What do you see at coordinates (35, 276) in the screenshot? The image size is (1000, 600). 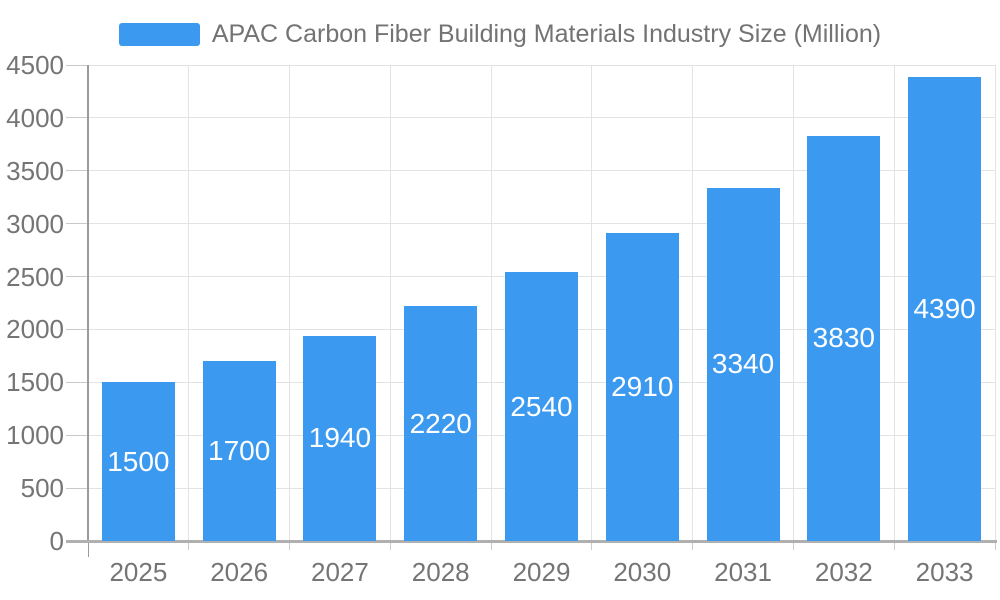 I see `y-tick-label: 2500` at bounding box center [35, 276].